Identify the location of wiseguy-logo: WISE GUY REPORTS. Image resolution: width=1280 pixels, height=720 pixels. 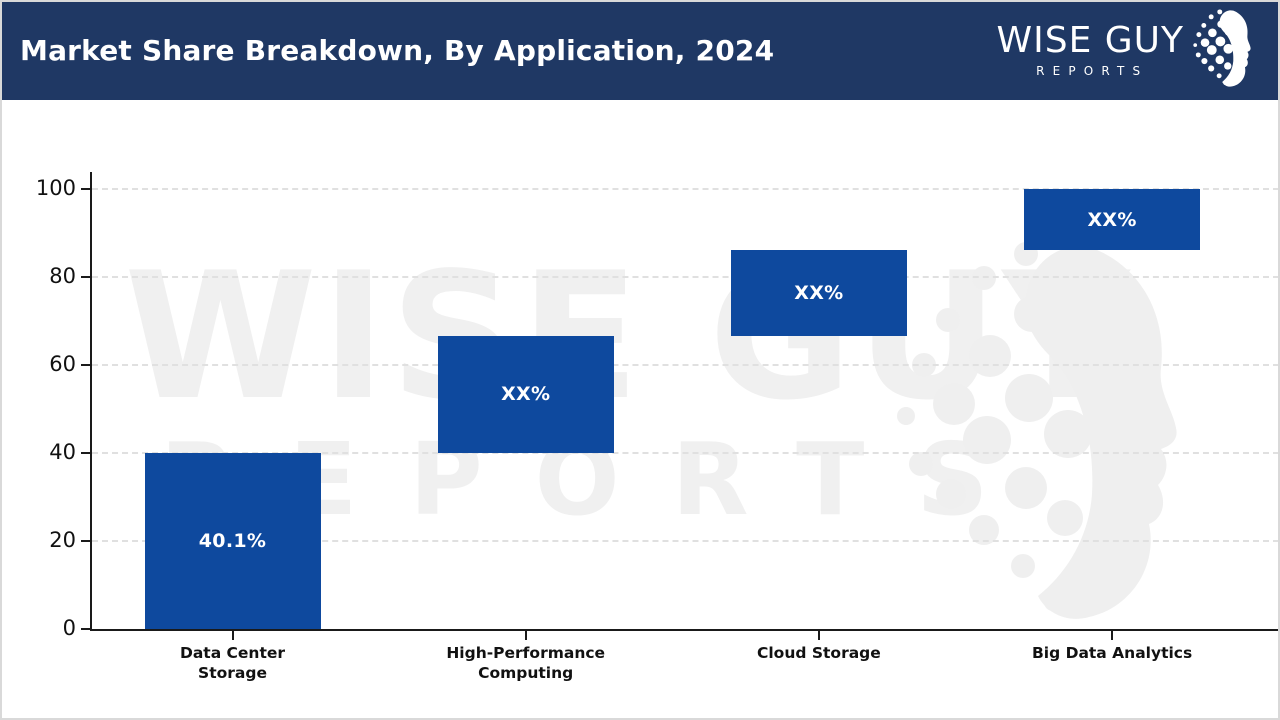
(1126, 50).